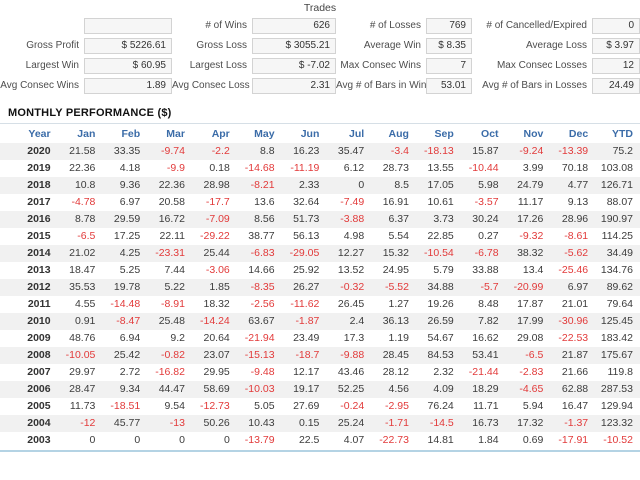 This screenshot has height=480, width=640. What do you see at coordinates (171, 202) in the screenshot?
I see `value-cell: 20.58` at bounding box center [171, 202].